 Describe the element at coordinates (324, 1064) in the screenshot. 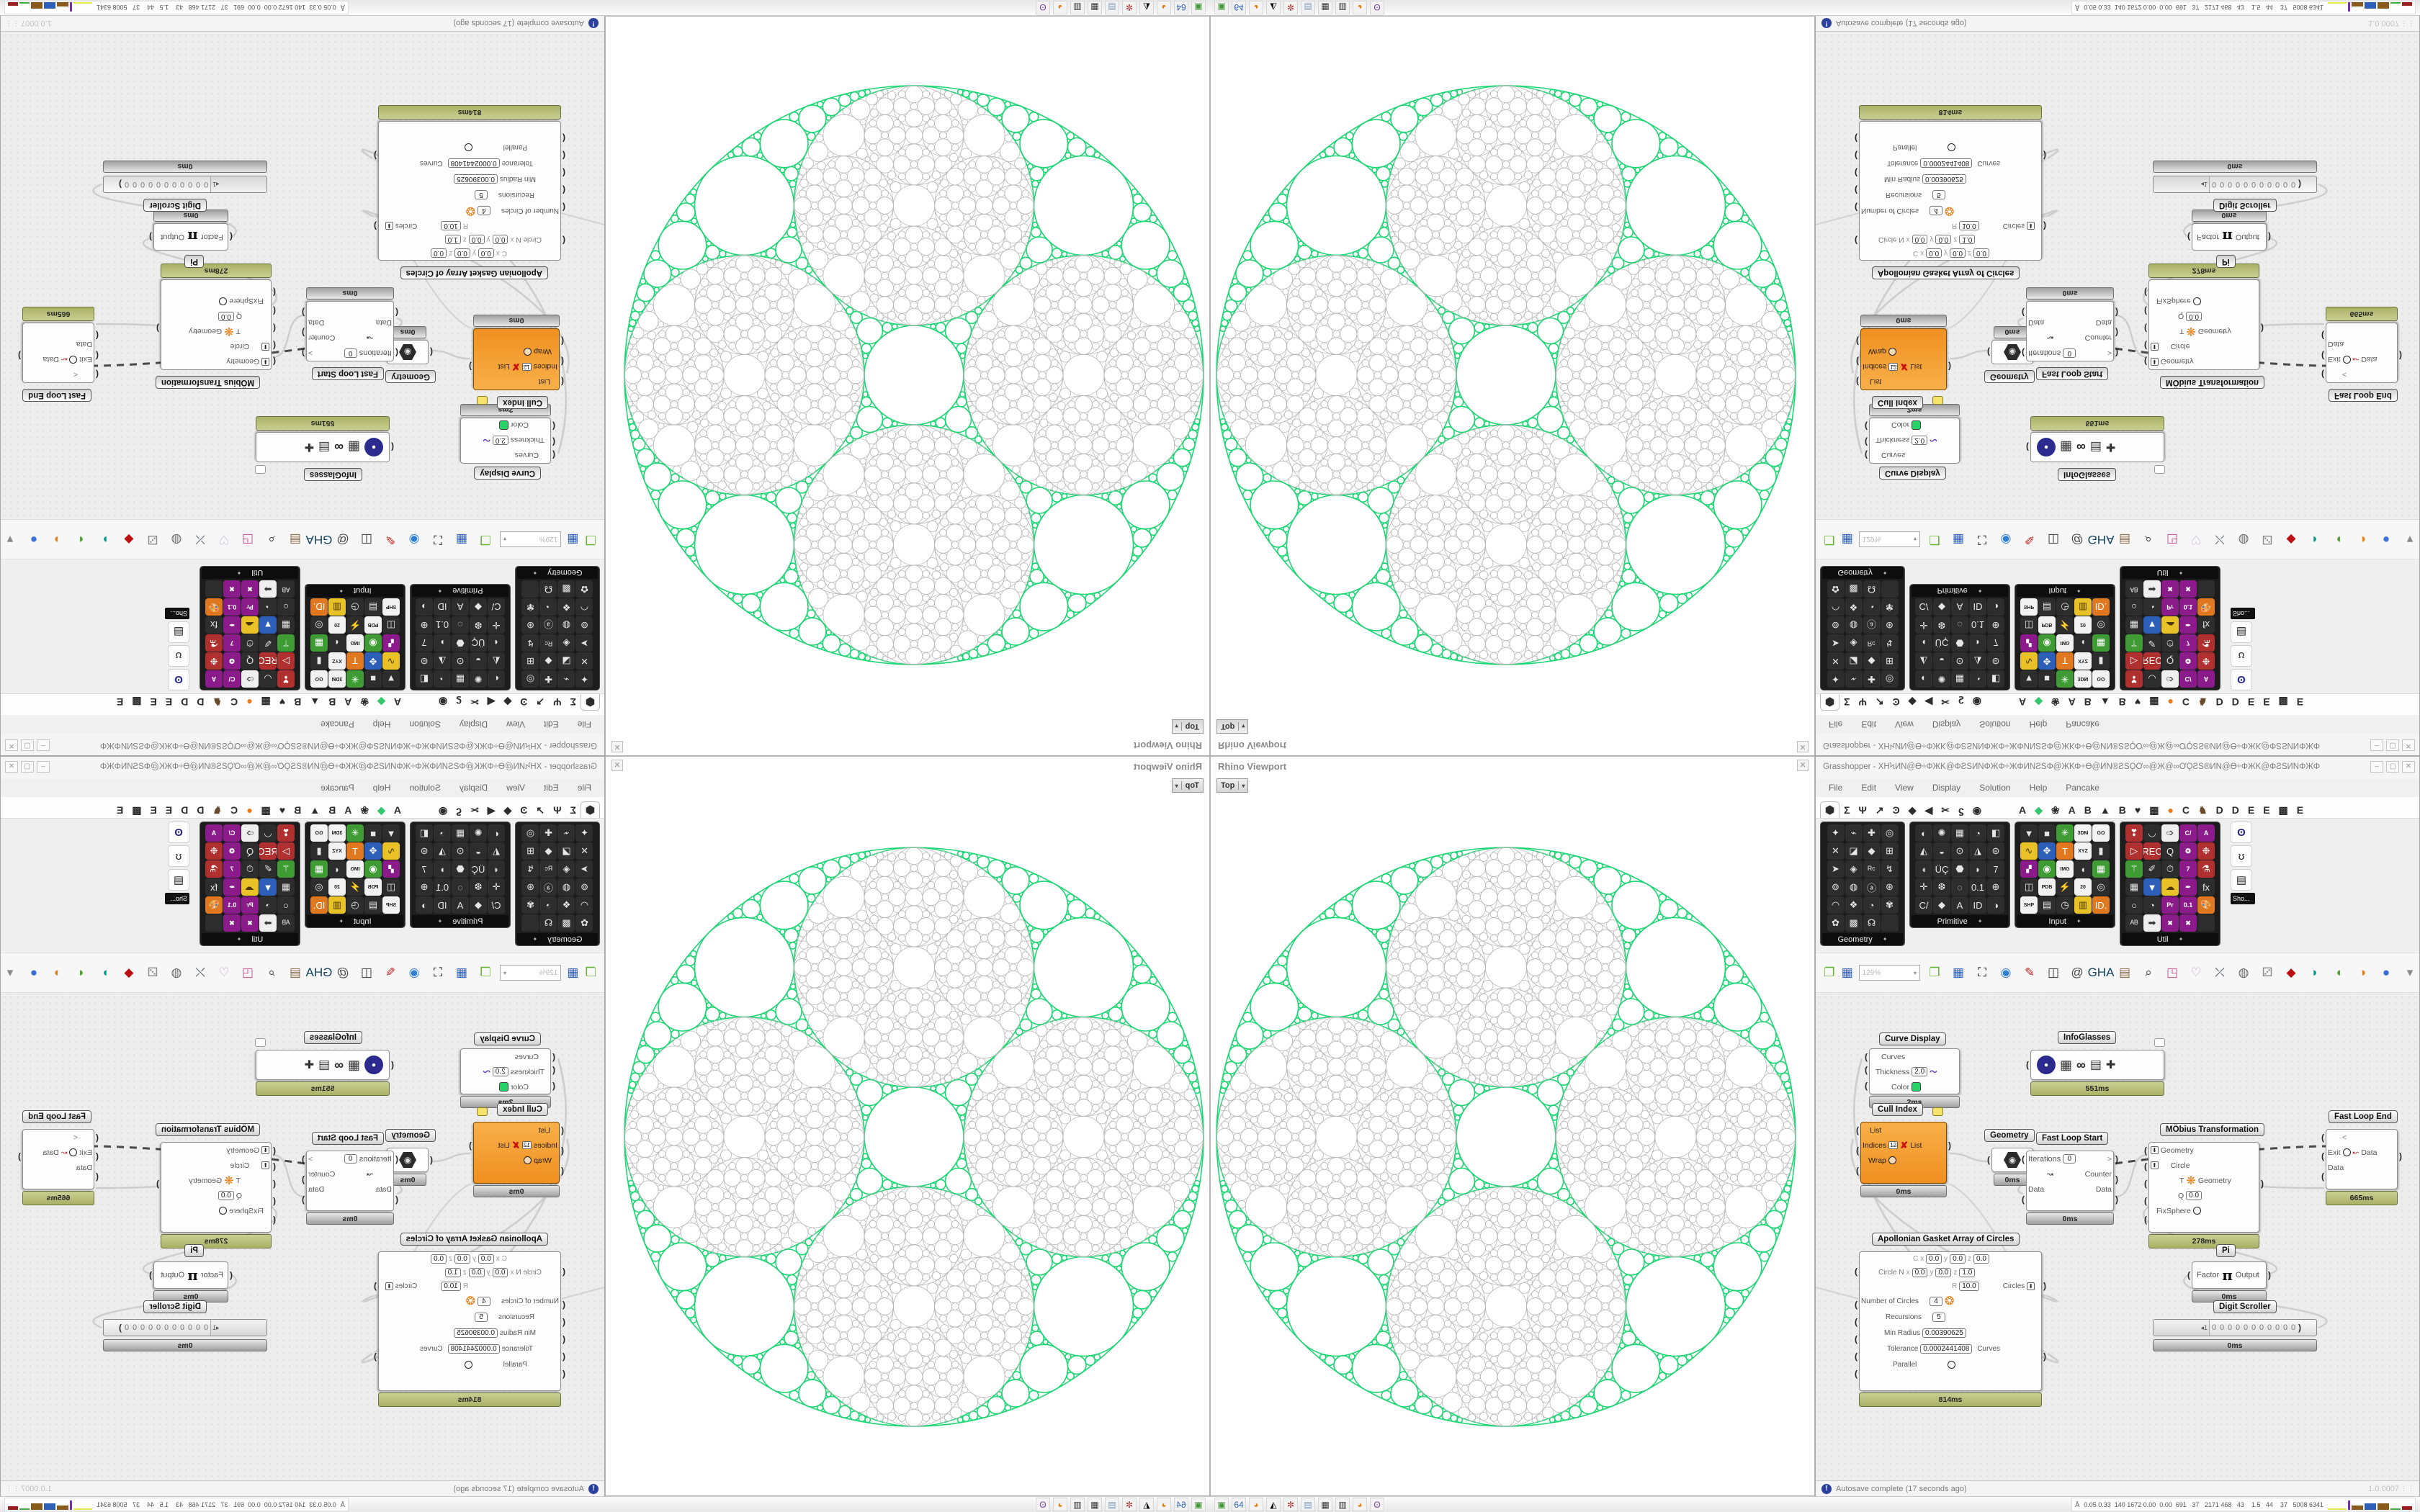

I see `cabinet-icon: ▤` at that location.